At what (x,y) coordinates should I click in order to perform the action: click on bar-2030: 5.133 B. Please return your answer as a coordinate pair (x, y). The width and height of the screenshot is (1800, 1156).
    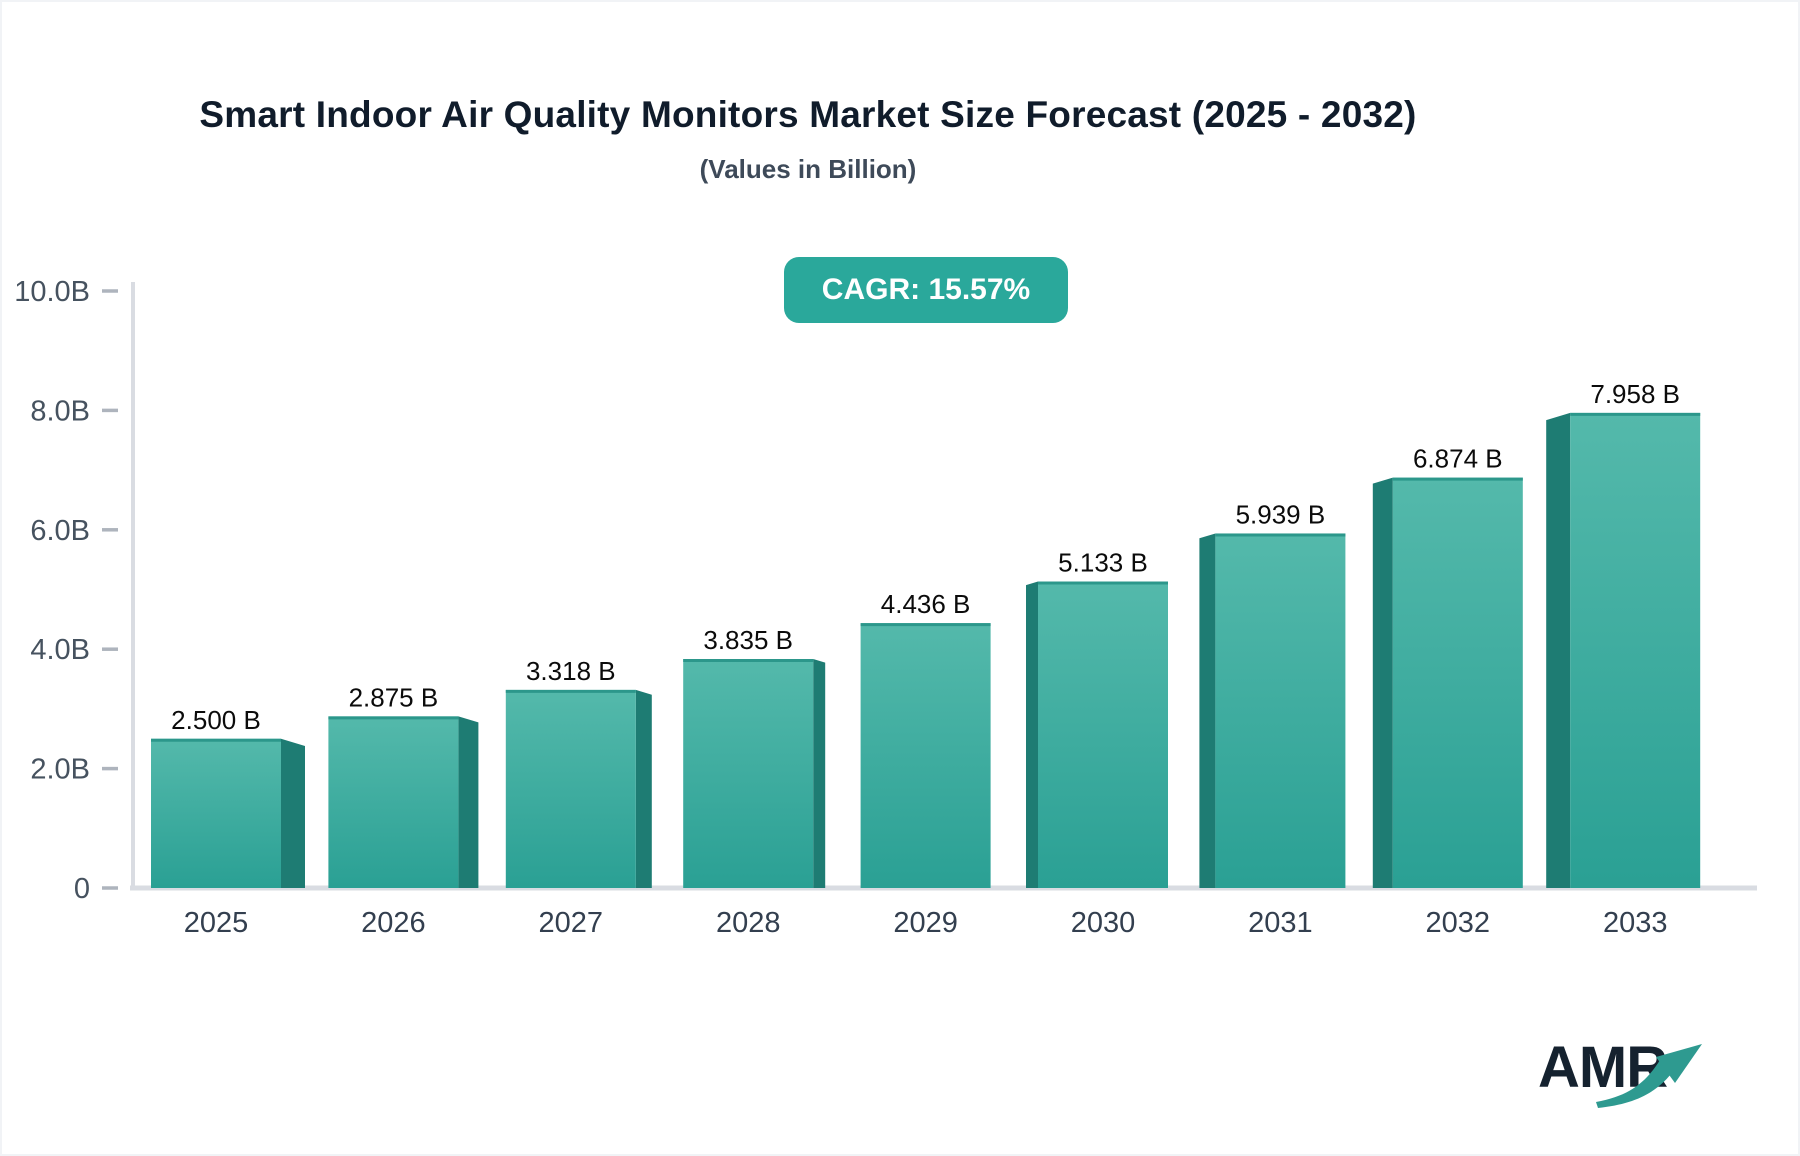
    Looking at the image, I should click on (1097, 718).